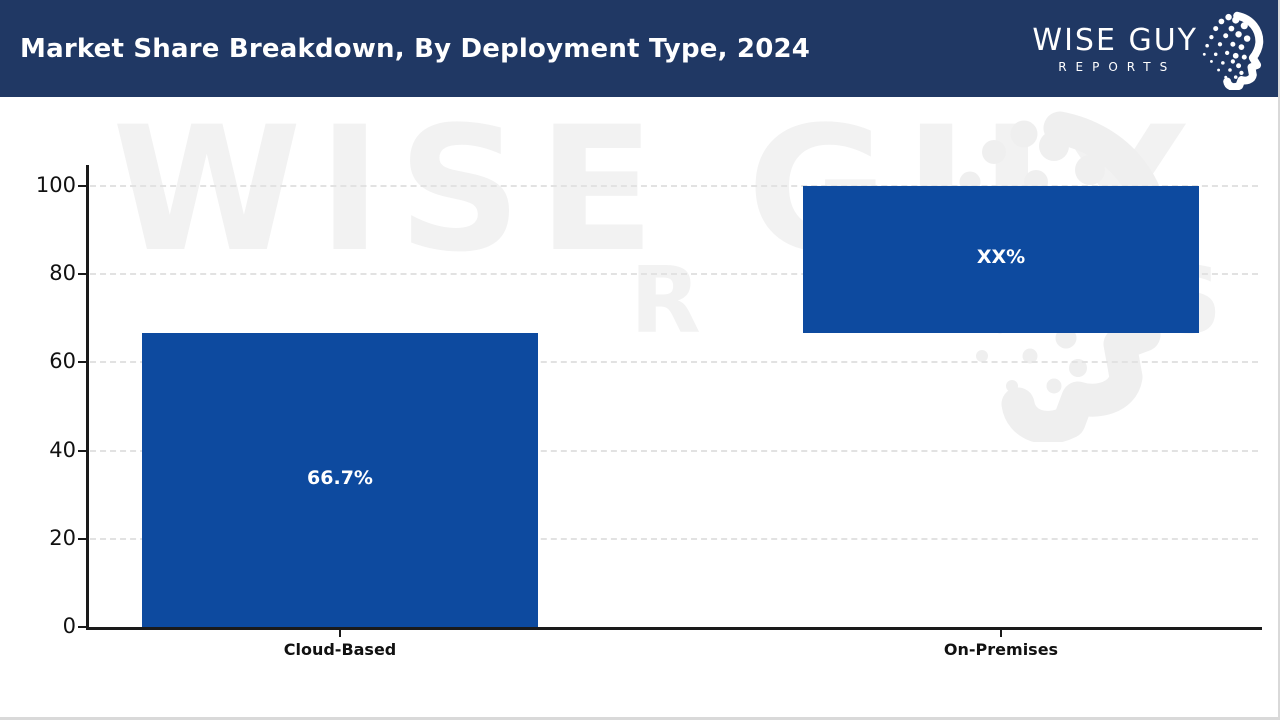 Image resolution: width=1280 pixels, height=720 pixels. What do you see at coordinates (1230, 50) in the screenshot?
I see `wiseguy-face-icon` at bounding box center [1230, 50].